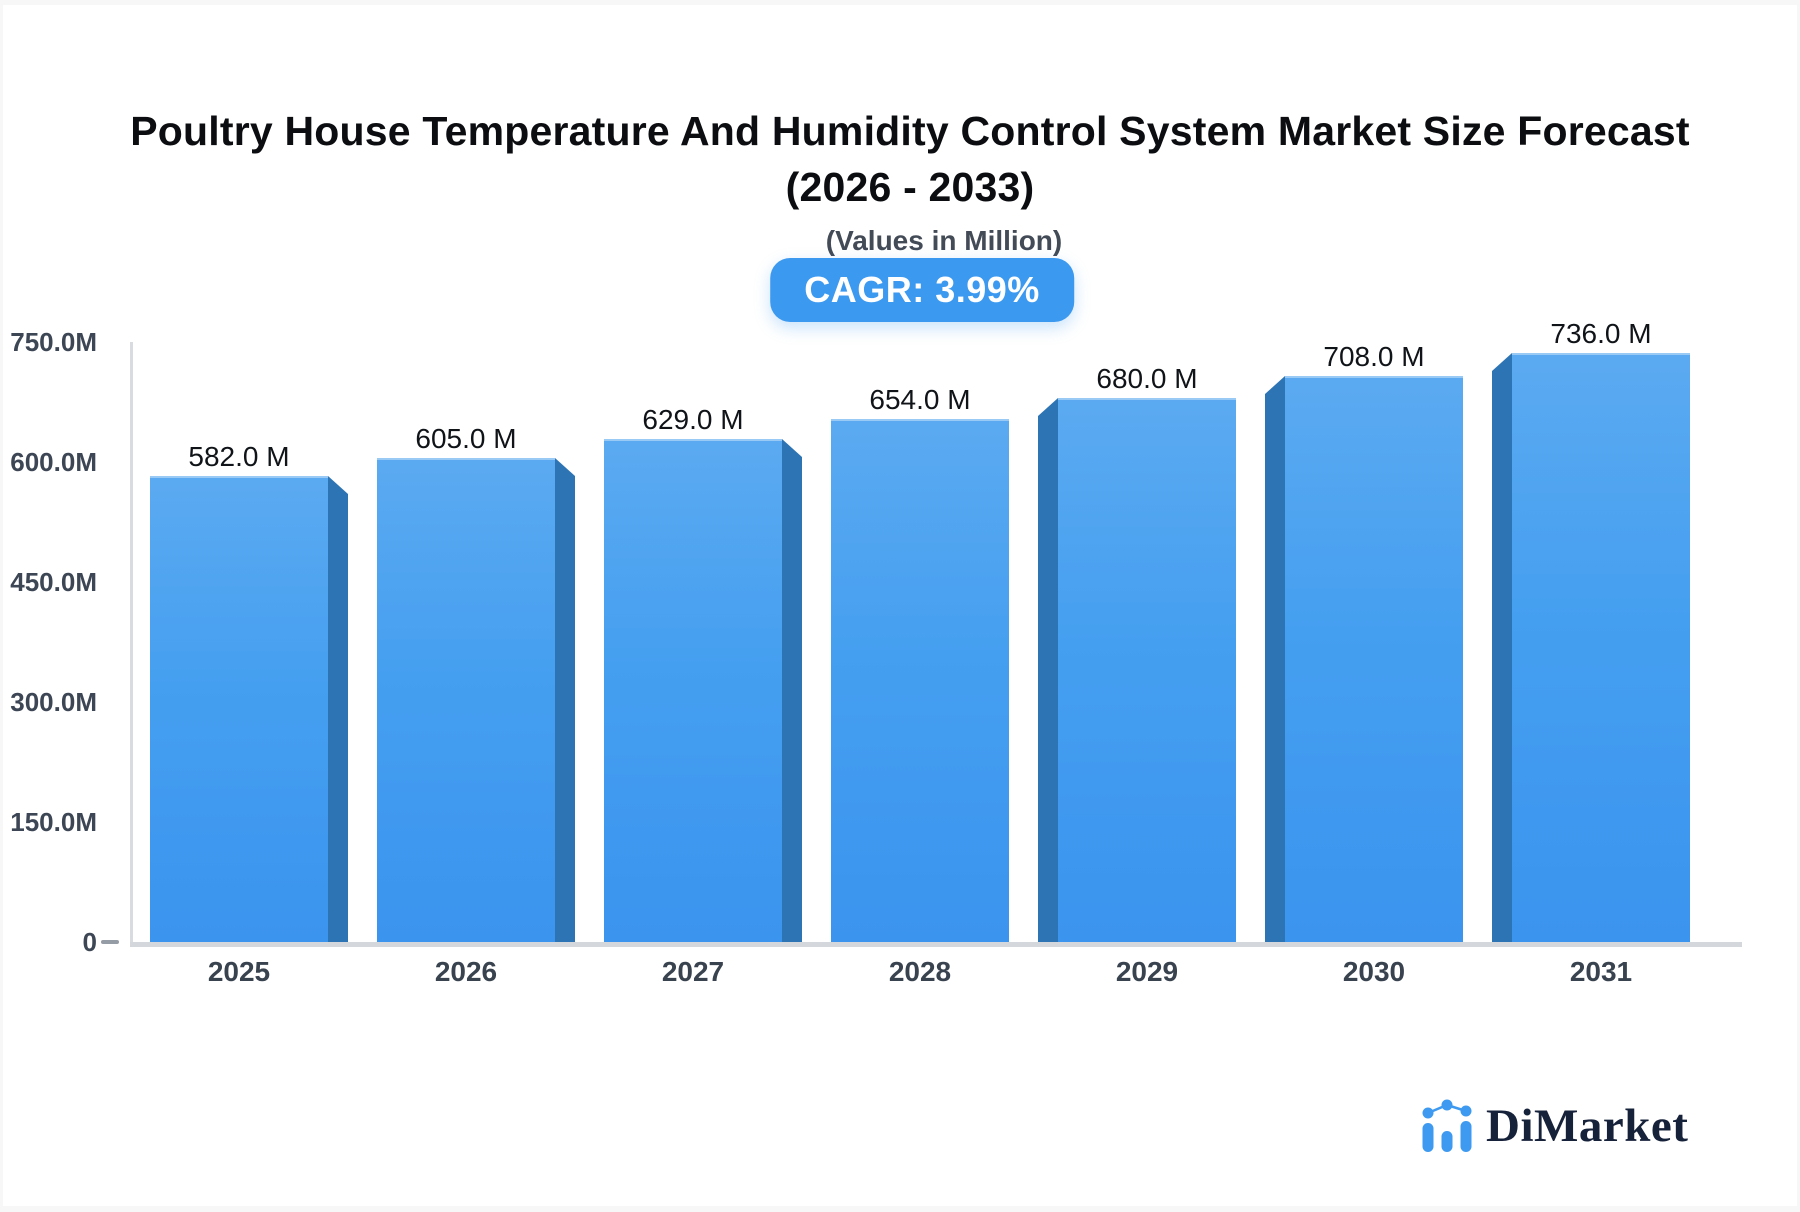  What do you see at coordinates (53, 342) in the screenshot?
I see `y-axis-tick-label: 750.0M` at bounding box center [53, 342].